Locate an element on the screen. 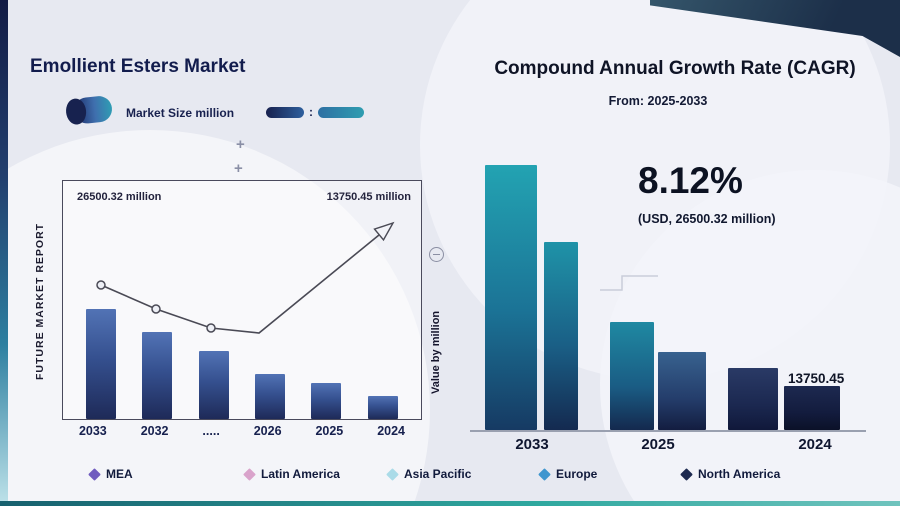  cagr-title: Compound Annual Growth Rate (CAGR) is located at coordinates (675, 68).